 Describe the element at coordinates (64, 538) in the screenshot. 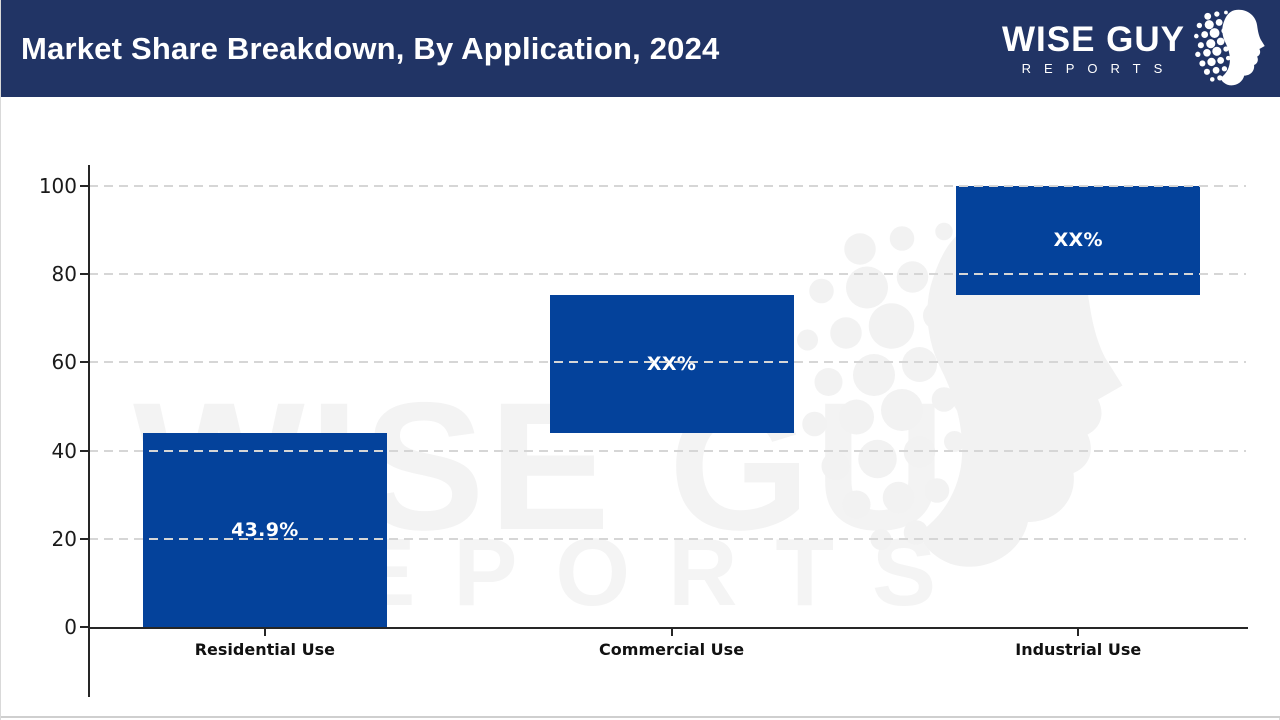

I see `y-tick-label-20: 20` at that location.